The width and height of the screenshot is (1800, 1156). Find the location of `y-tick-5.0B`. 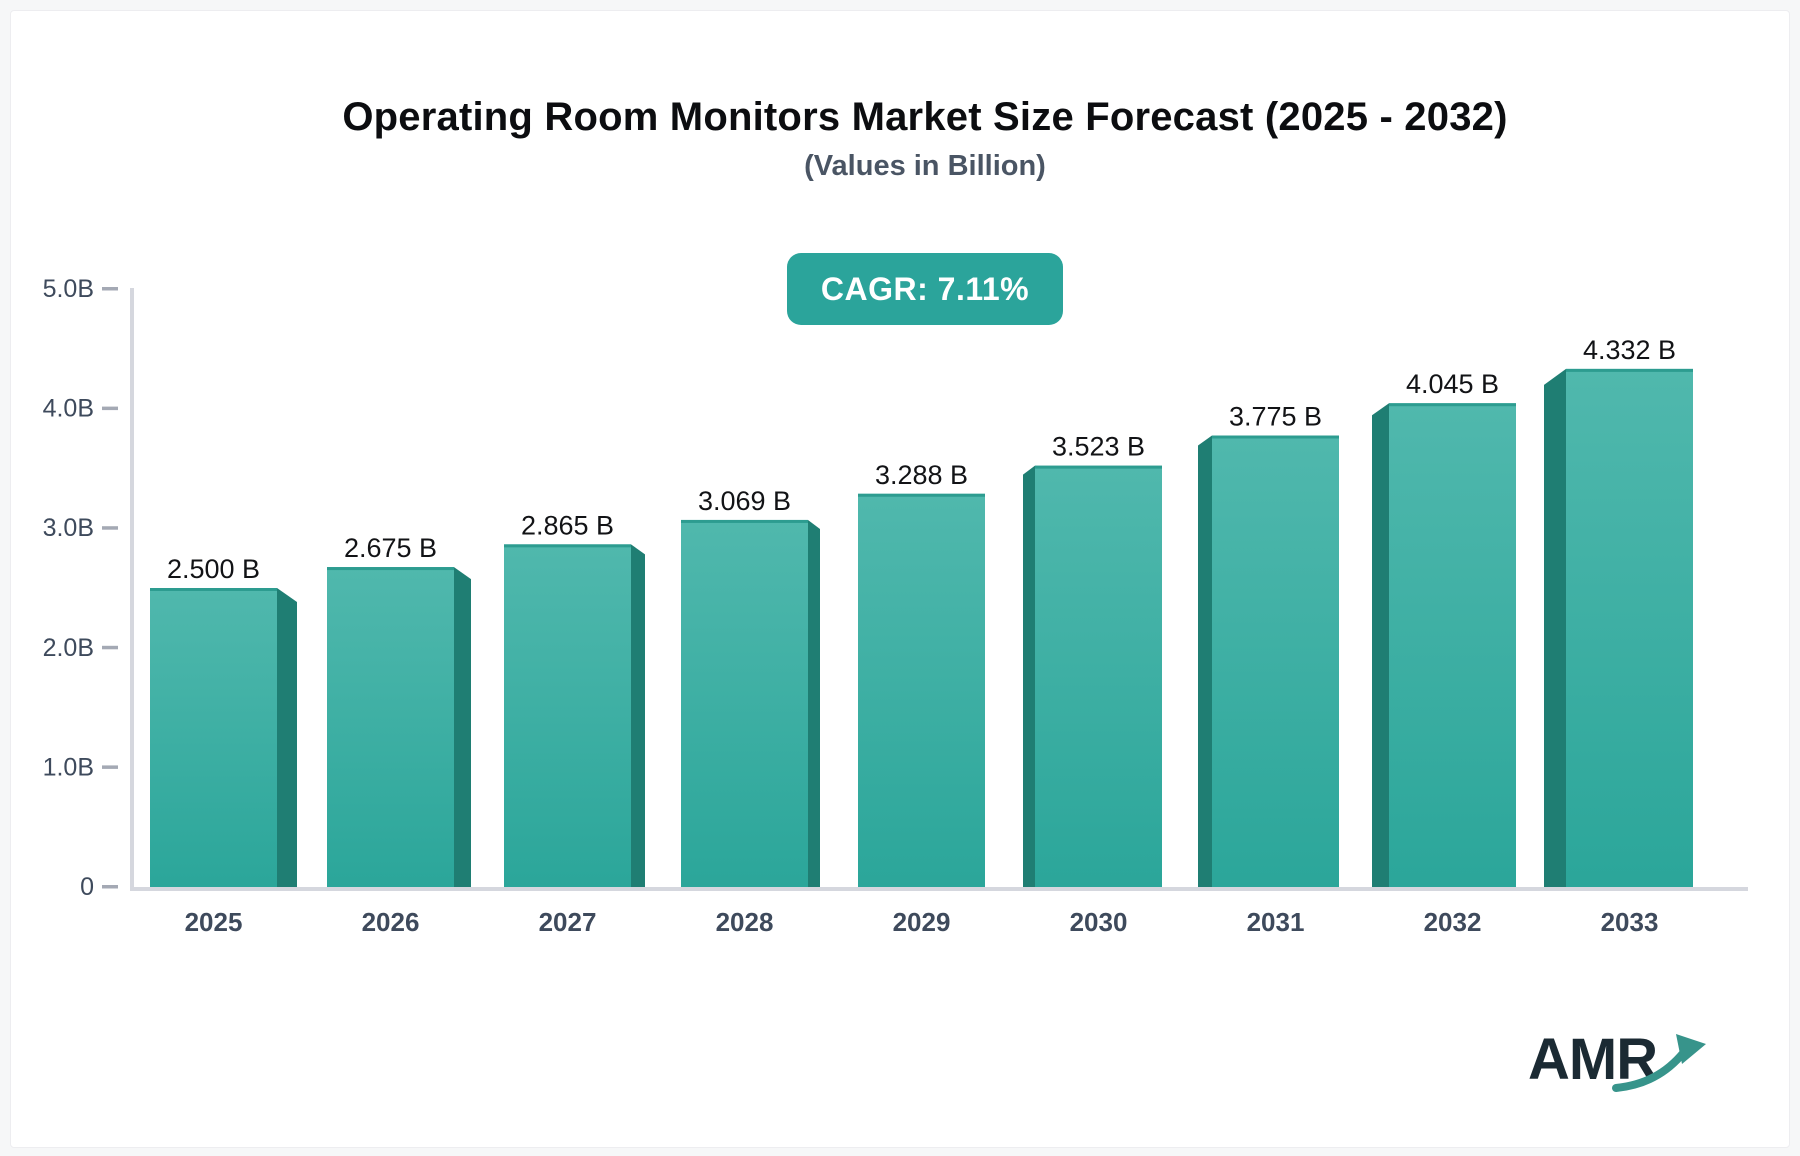

y-tick-5.0B is located at coordinates (110, 289).